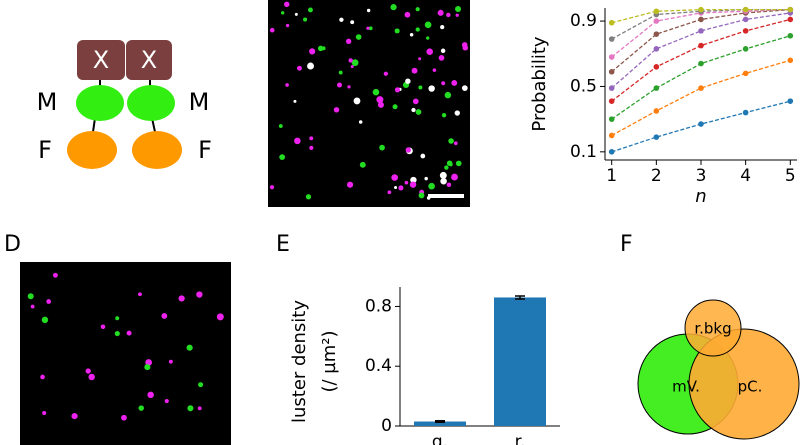 The image size is (800, 445). Describe the element at coordinates (626, 244) in the screenshot. I see `panel-label: F` at that location.